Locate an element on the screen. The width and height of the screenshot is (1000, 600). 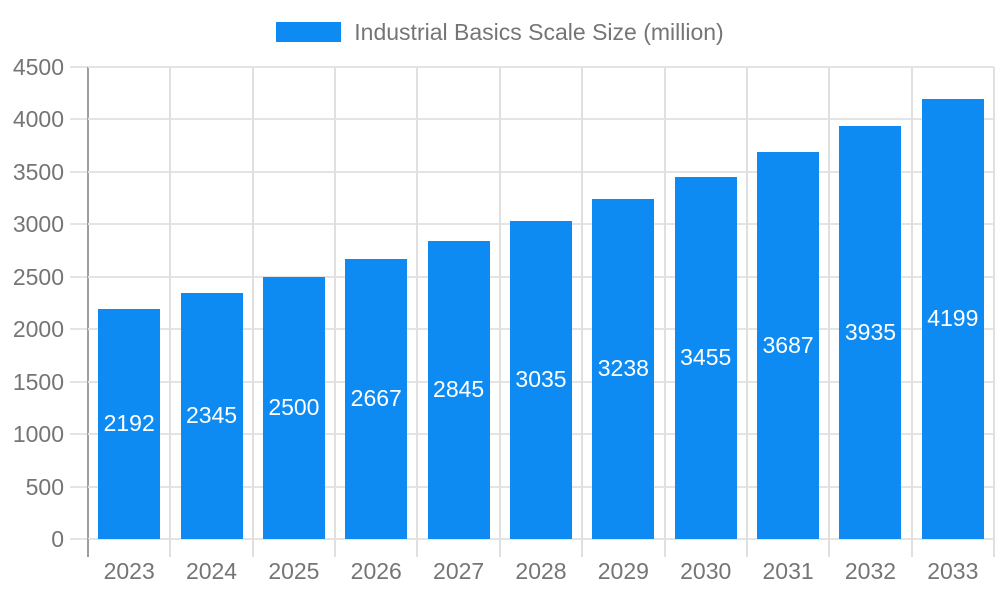
y-tick-label: 3500 is located at coordinates (38, 171).